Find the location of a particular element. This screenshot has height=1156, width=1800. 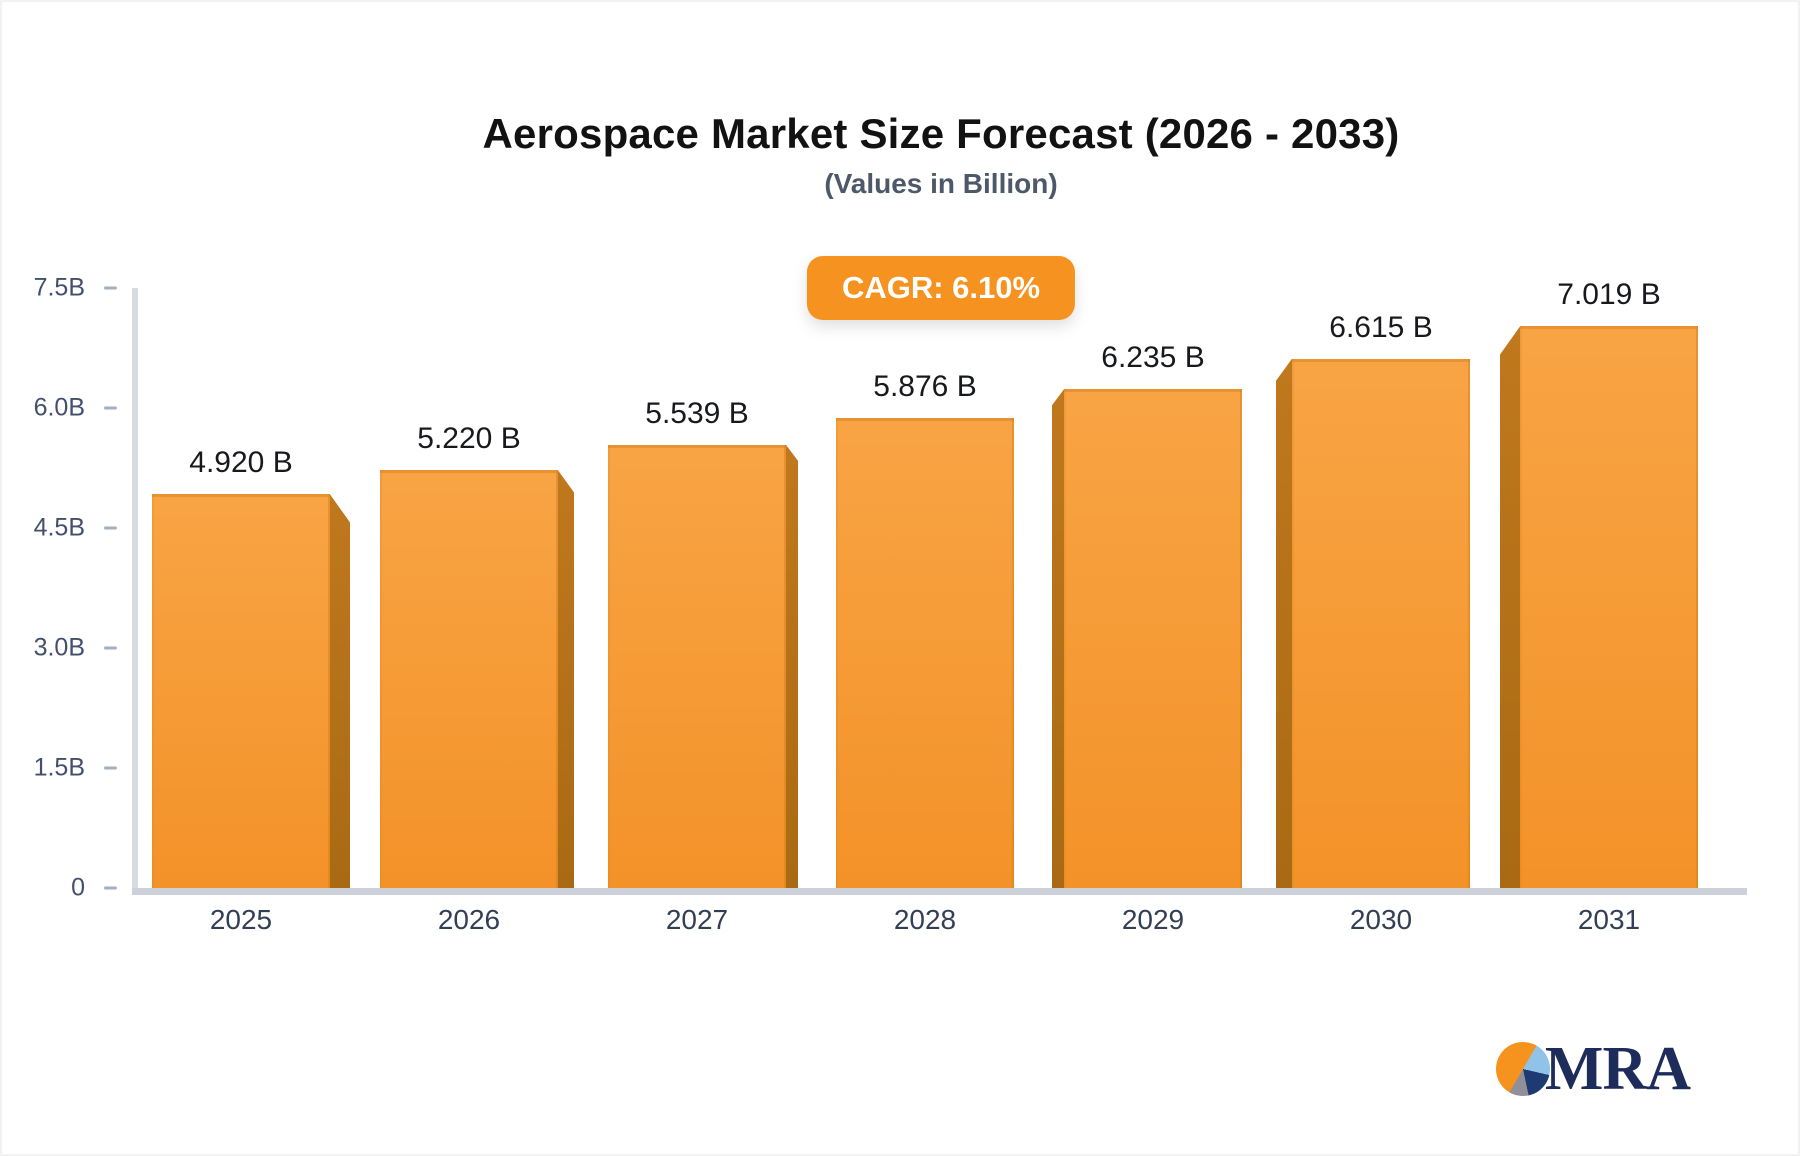

x-axis-label-2030: 2030 is located at coordinates (1381, 919).